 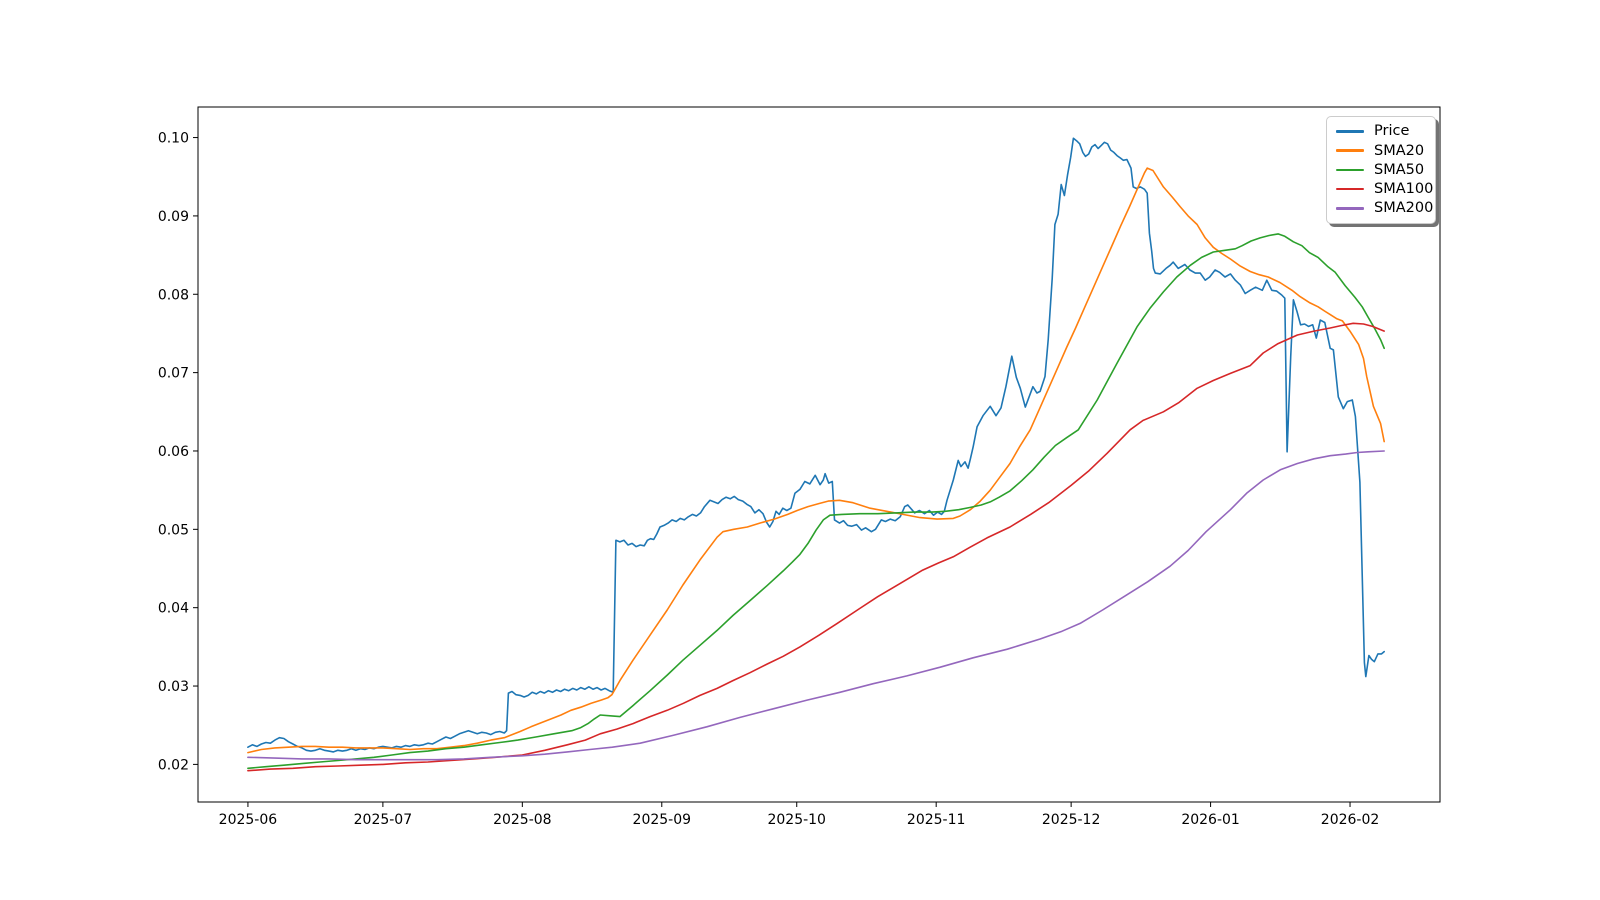 What do you see at coordinates (173, 609) in the screenshot?
I see `y-tick-label: 0.04` at bounding box center [173, 609].